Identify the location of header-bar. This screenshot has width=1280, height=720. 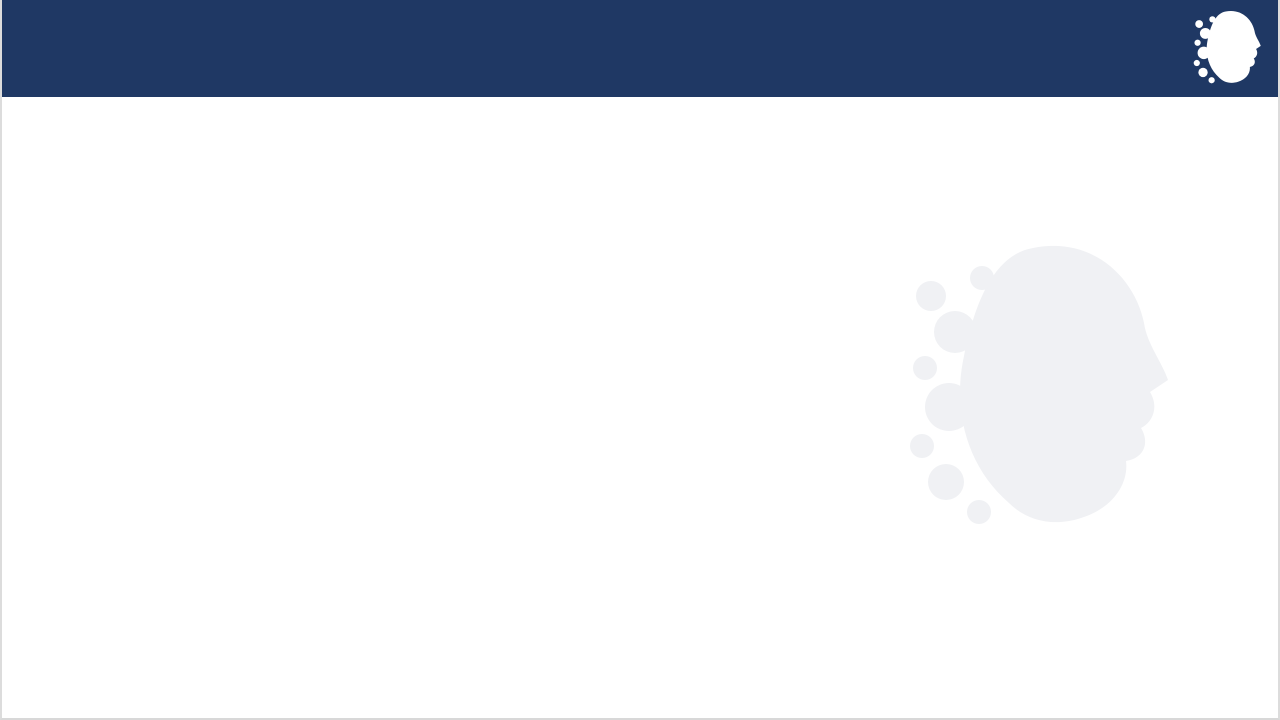
(640, 48).